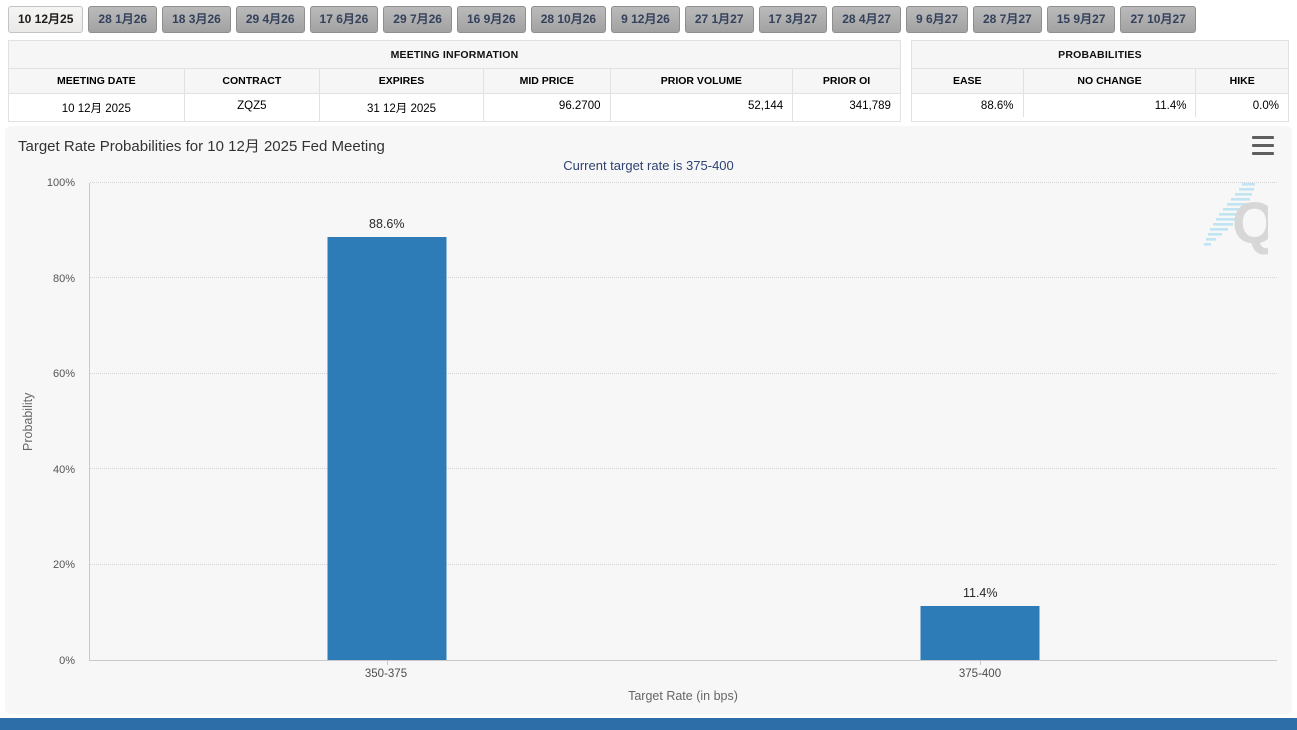  Describe the element at coordinates (454, 55) in the screenshot. I see `meeting-info-title: MEETING INFORMATION` at that location.